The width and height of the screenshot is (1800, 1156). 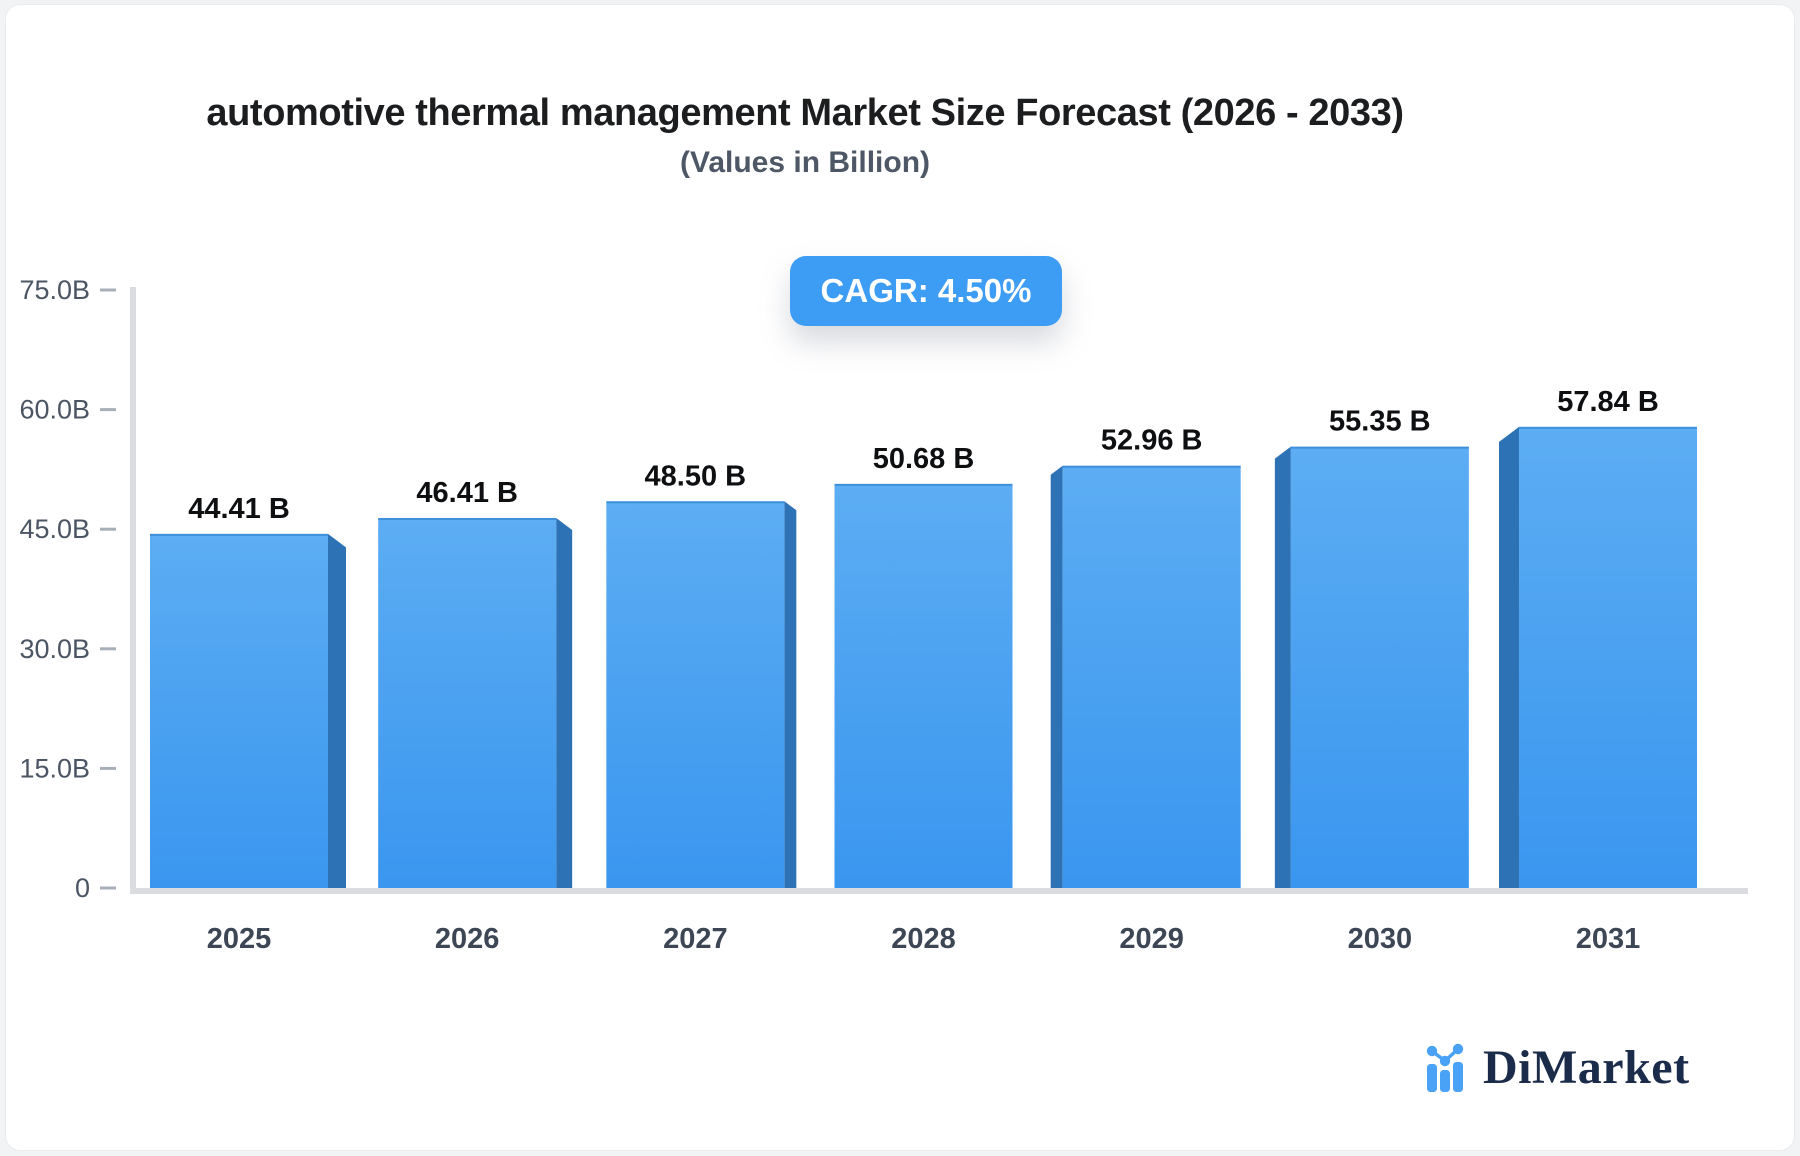 I want to click on y-axis-tick-label: 30.0B, so click(x=54, y=649).